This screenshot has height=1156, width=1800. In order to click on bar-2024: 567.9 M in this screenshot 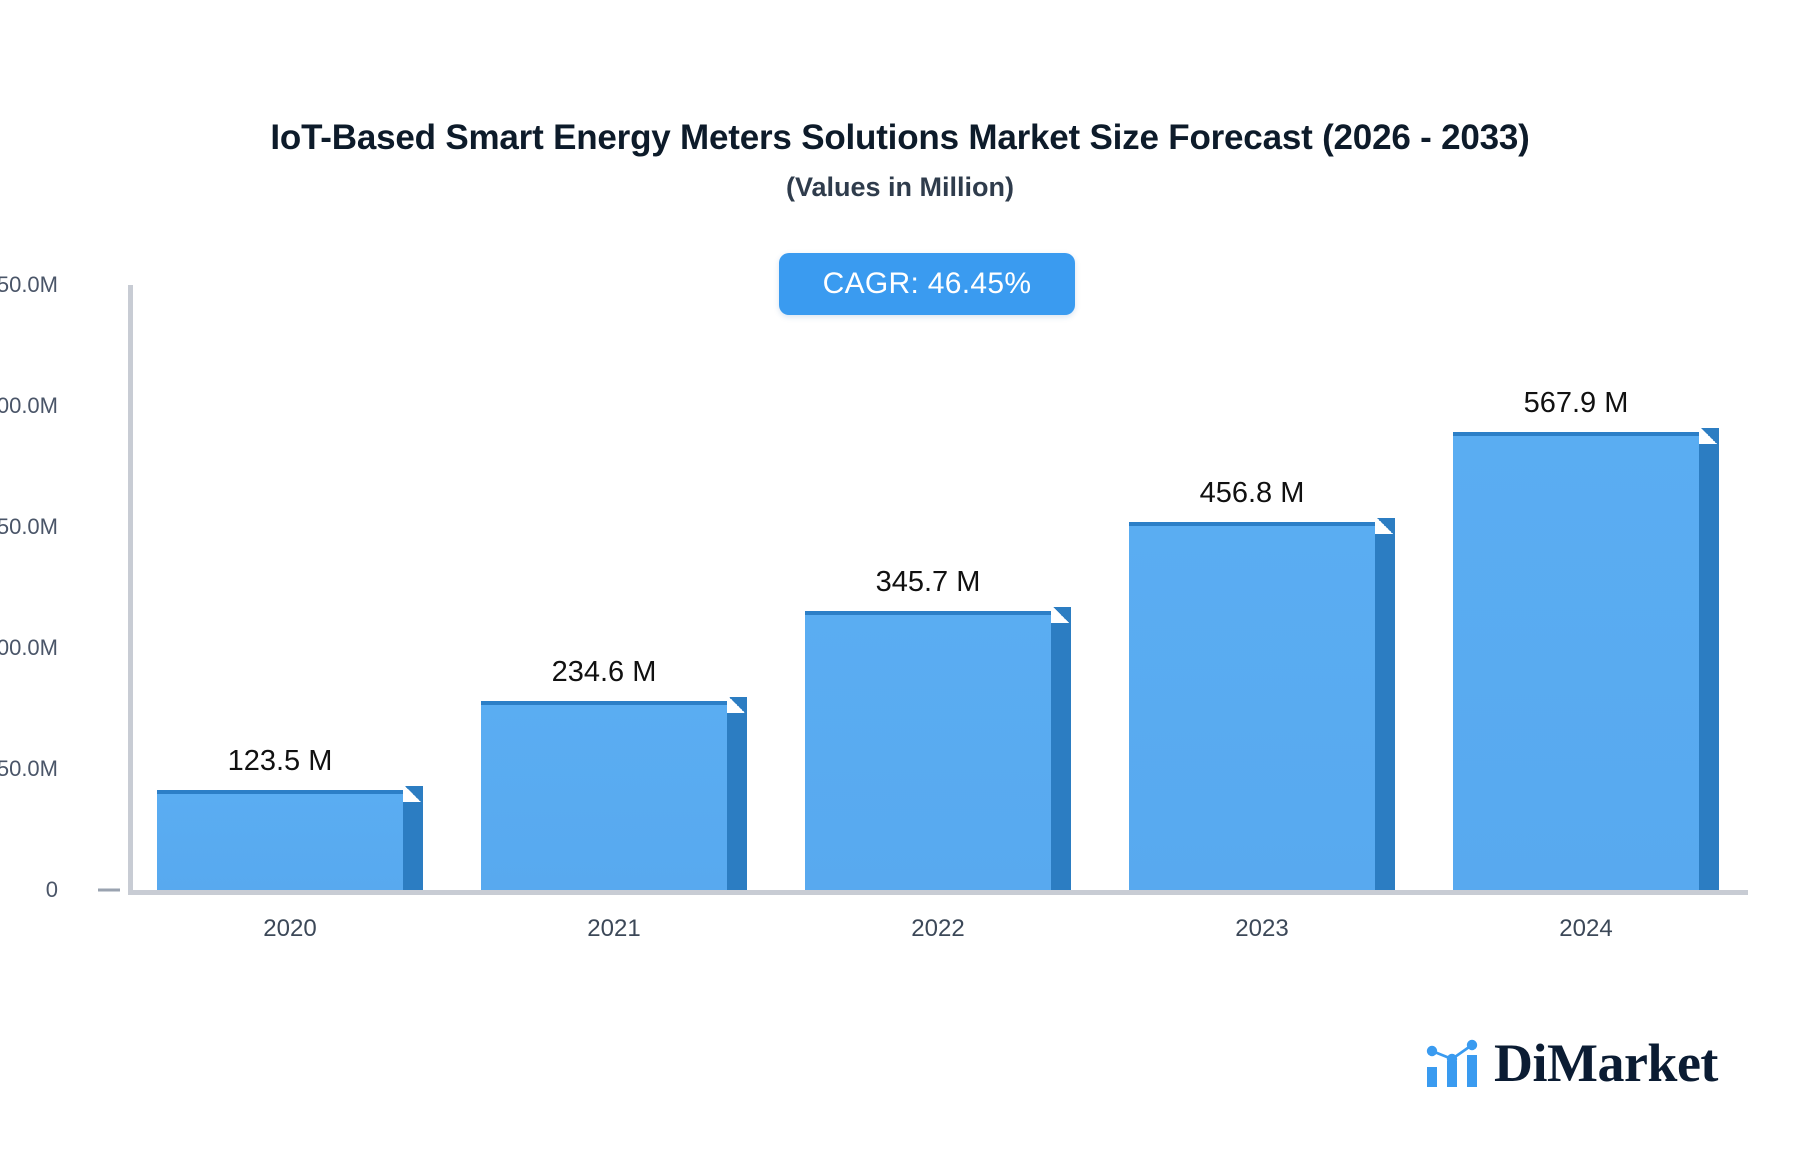, I will do `click(1586, 638)`.